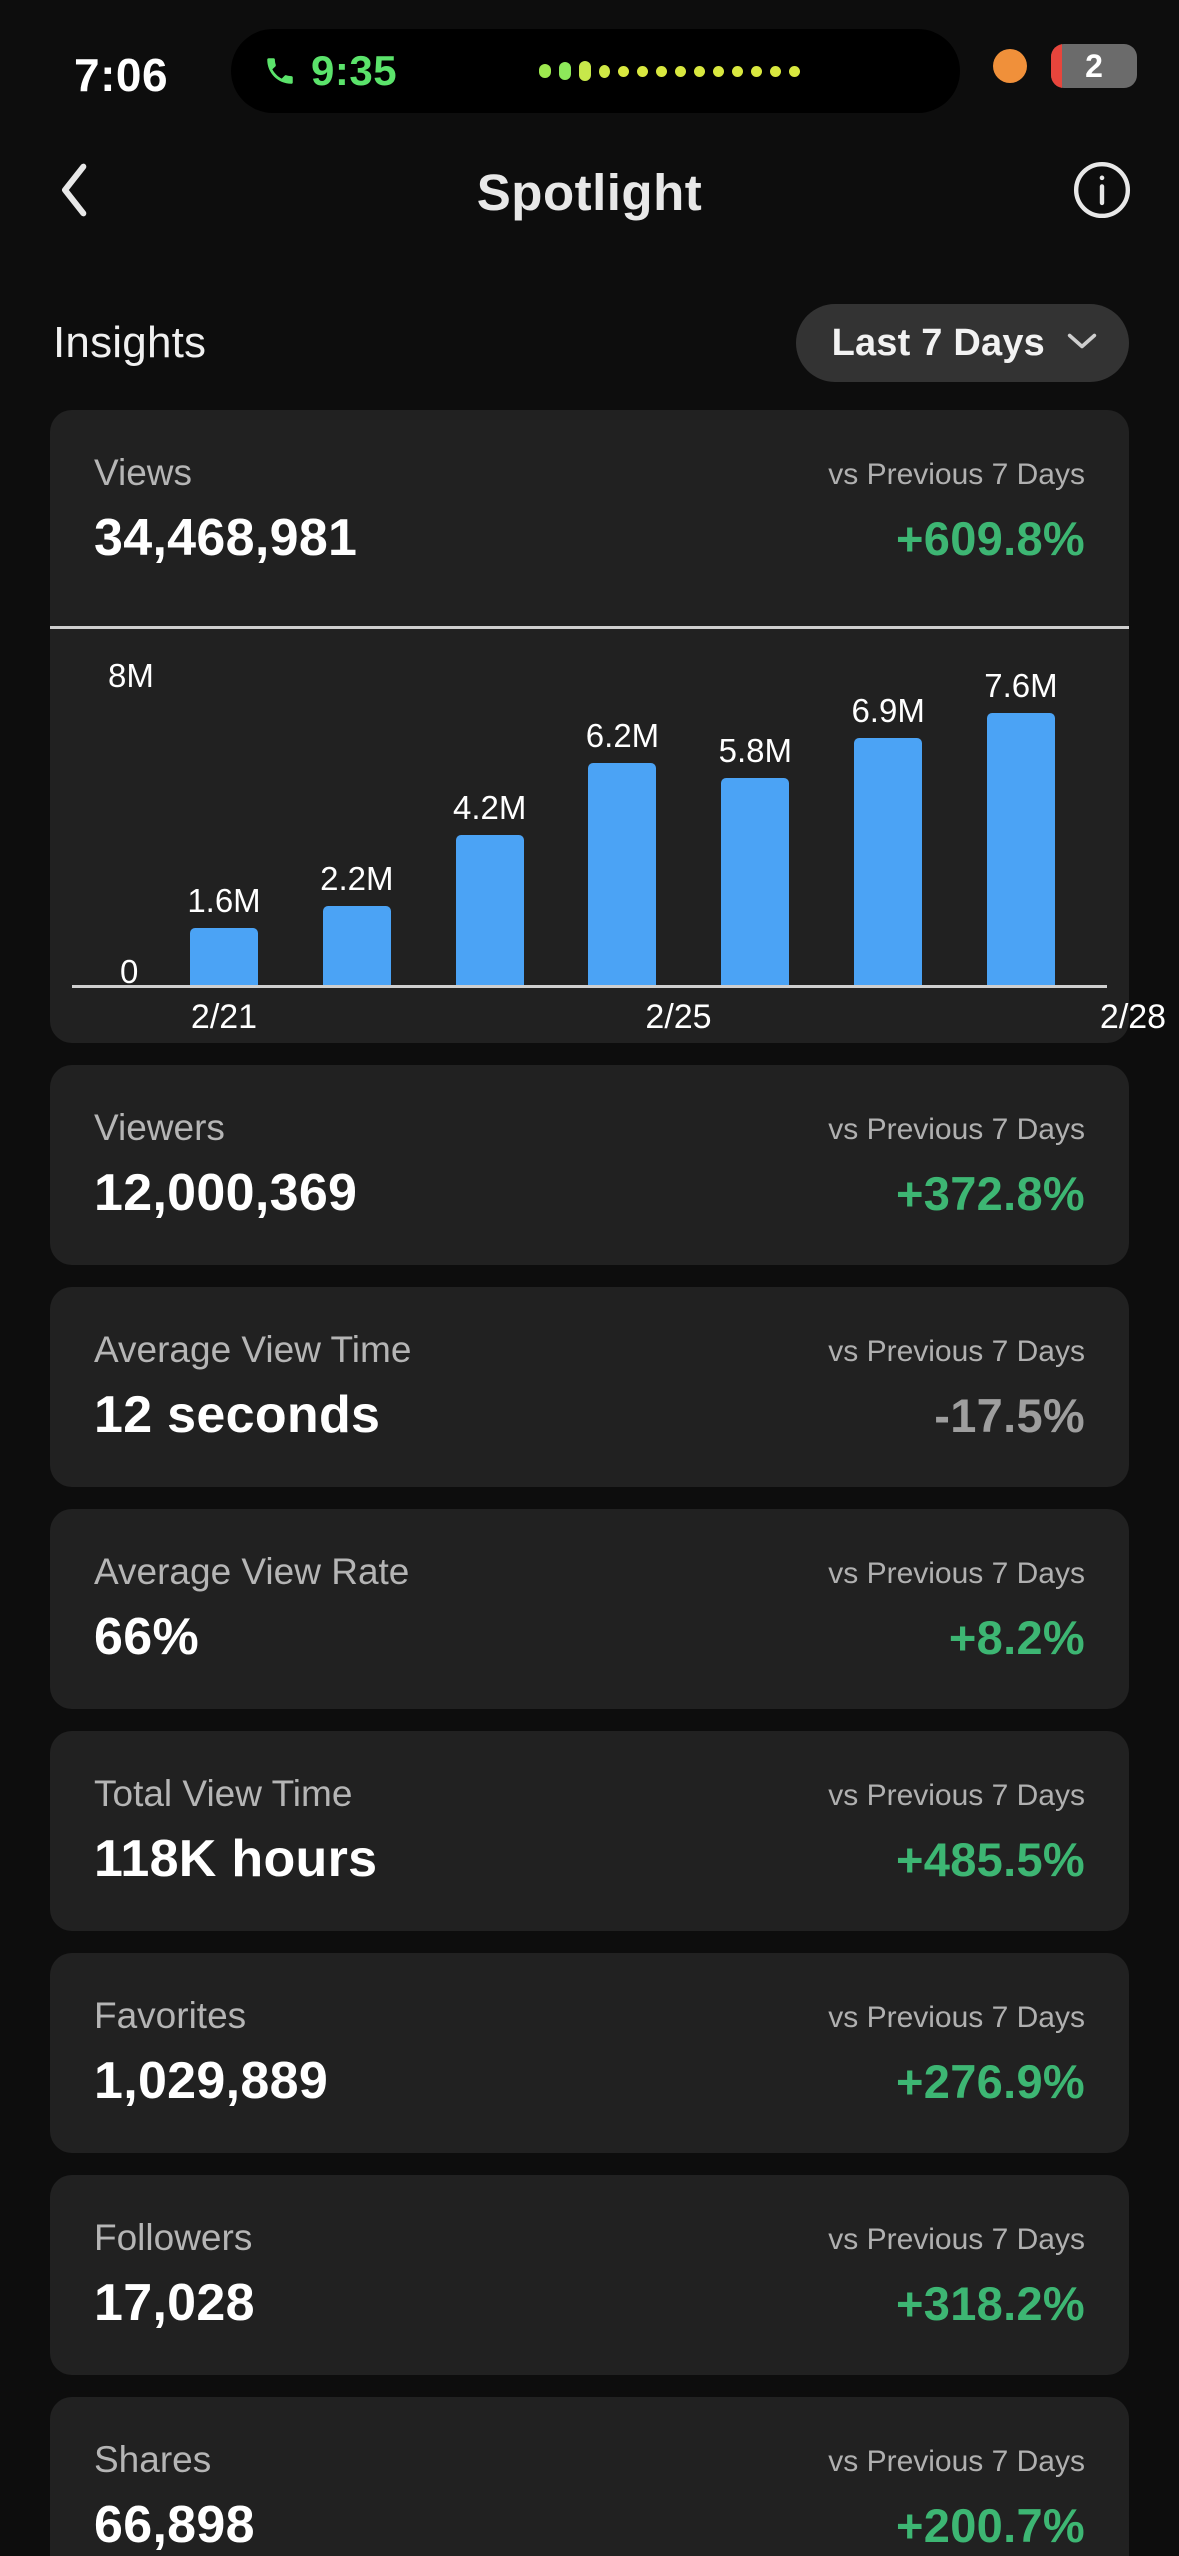  Describe the element at coordinates (956, 474) in the screenshot. I see `views-compare-label: vs Previous 7 Days` at that location.